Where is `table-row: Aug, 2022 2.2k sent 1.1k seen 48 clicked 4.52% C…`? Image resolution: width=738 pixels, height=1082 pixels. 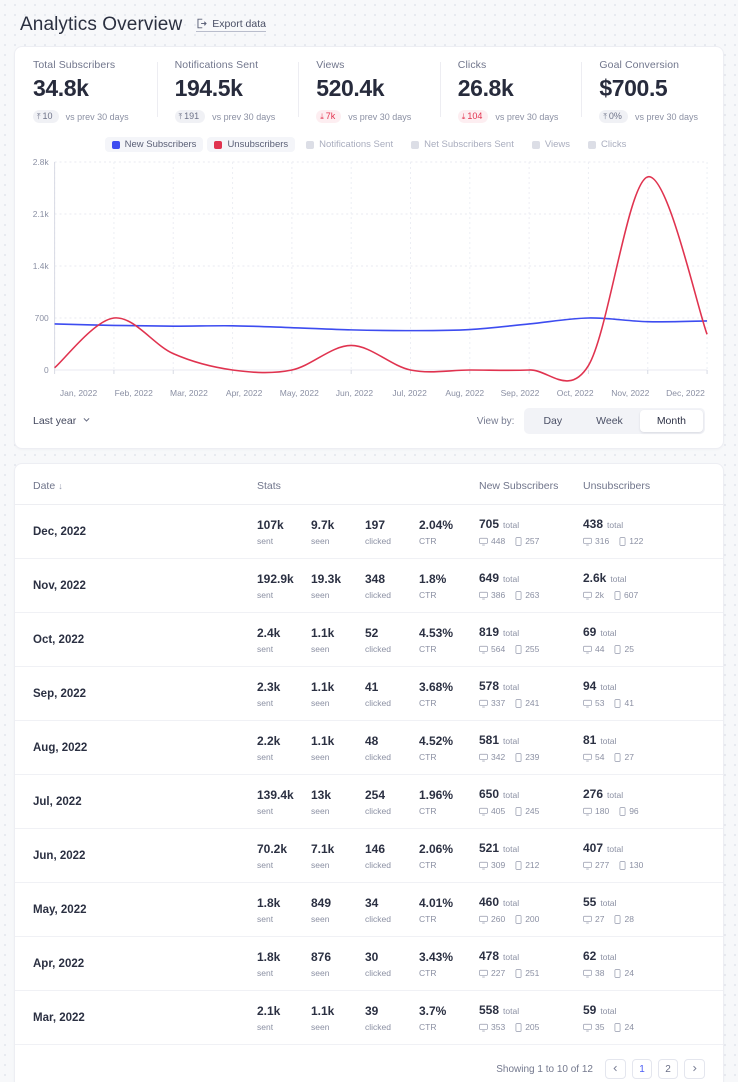 table-row: Aug, 2022 2.2k sent 1.1k seen 48 clicked 4.52% C… is located at coordinates (369, 748).